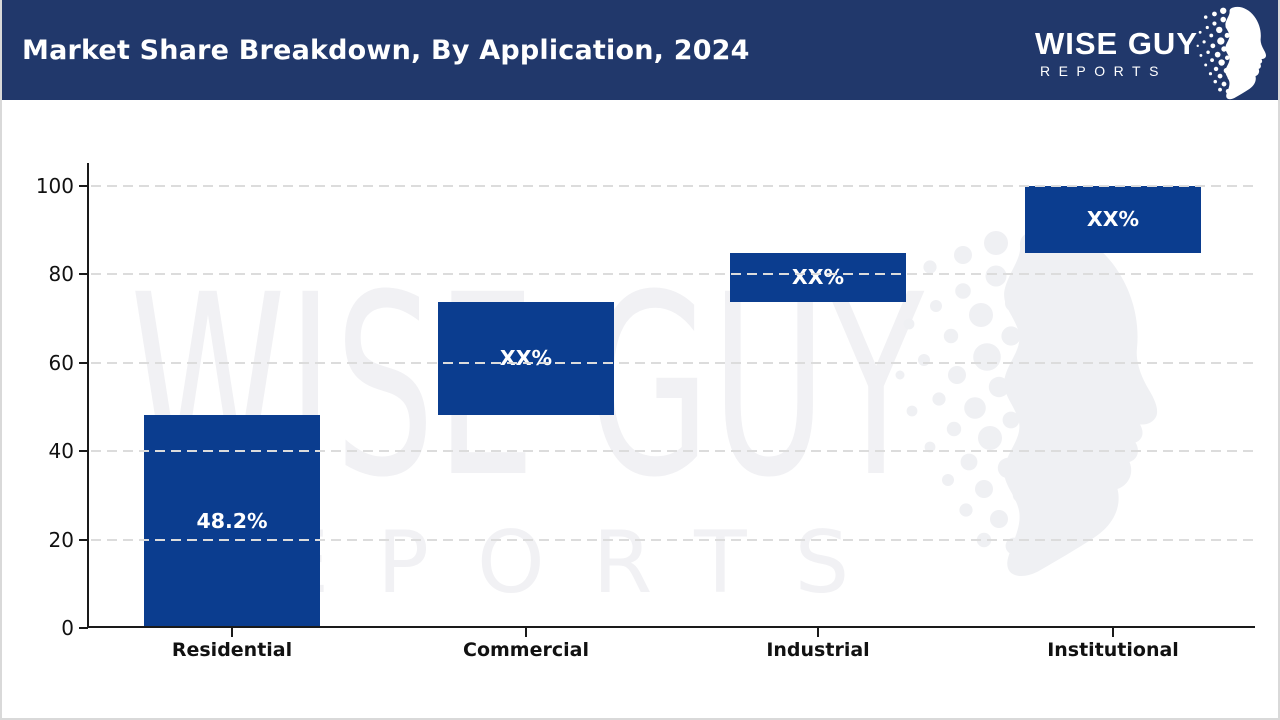 The width and height of the screenshot is (1280, 720). I want to click on brand-logo-text: WISE GUY REPORTS, so click(1116, 52).